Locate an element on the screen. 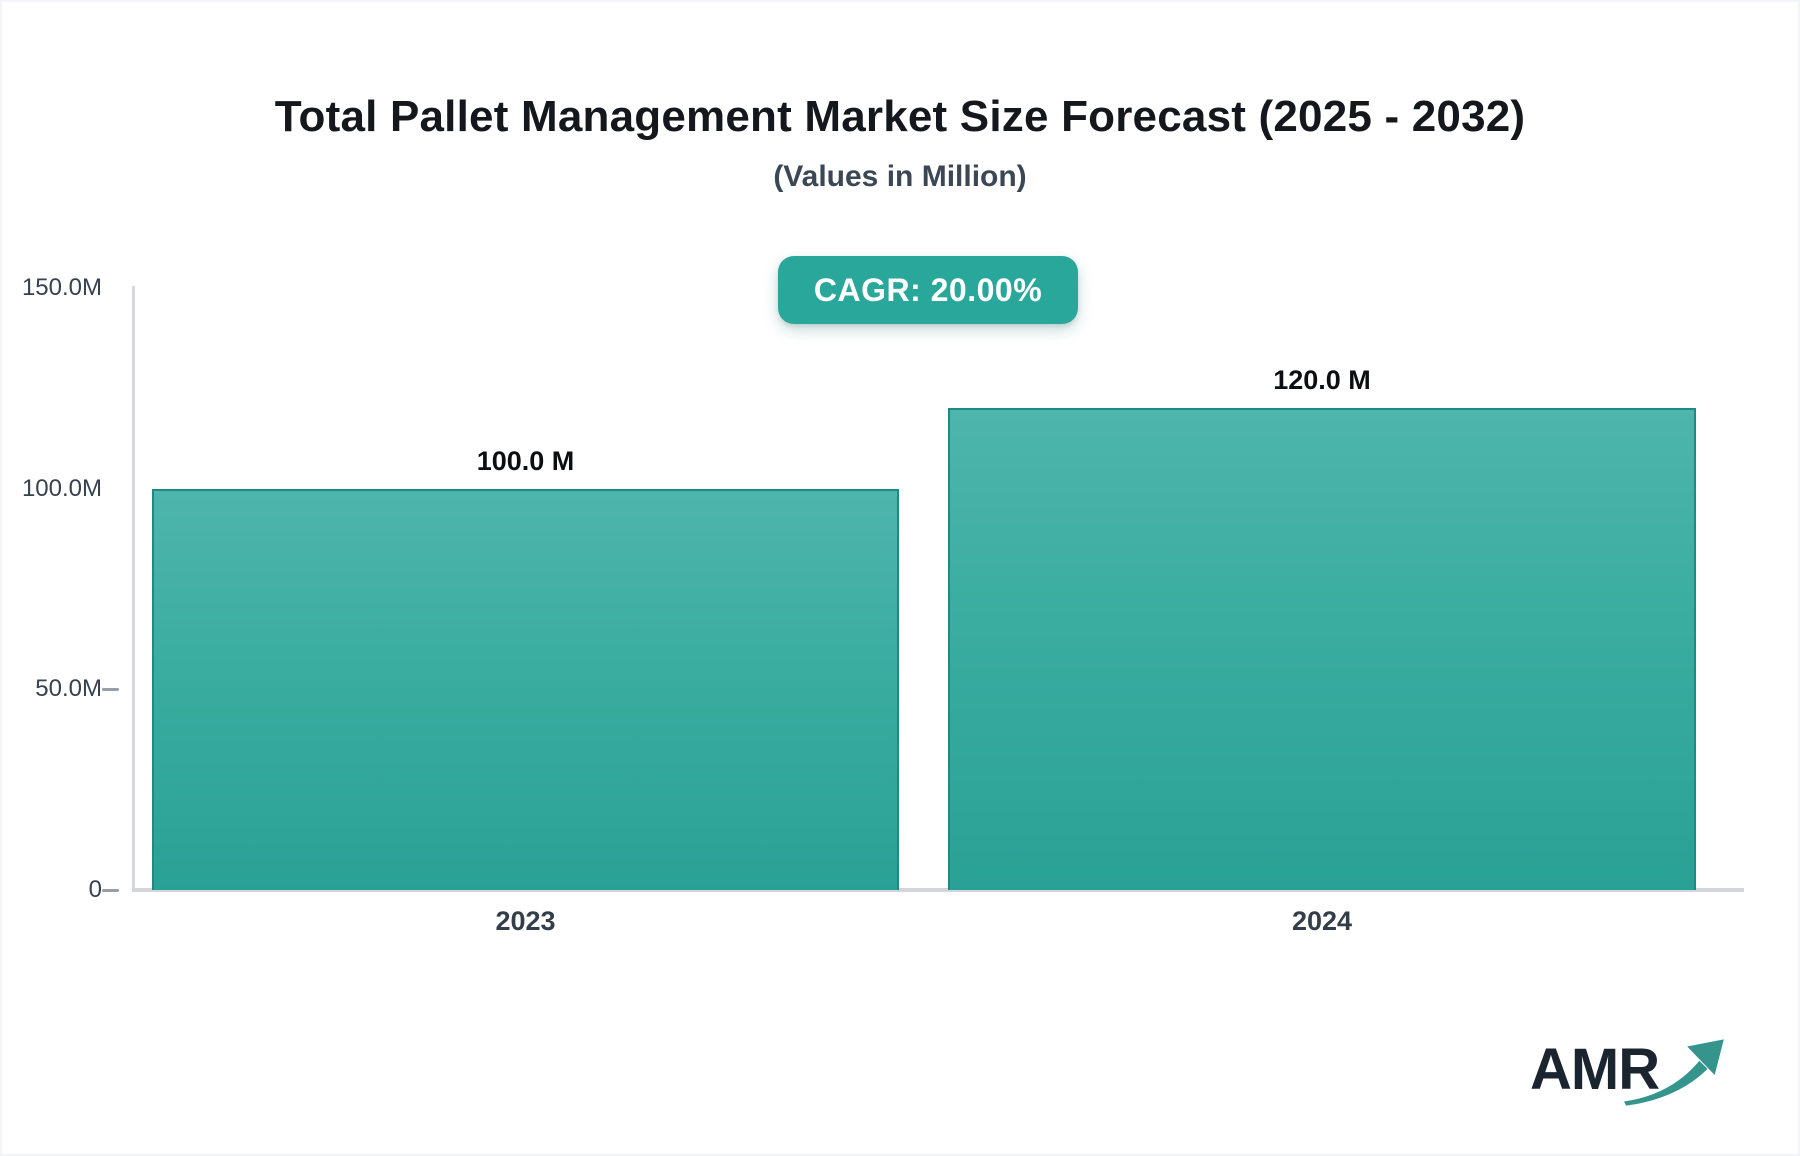  bar-value-label-2023: 100.0 M is located at coordinates (525, 461).